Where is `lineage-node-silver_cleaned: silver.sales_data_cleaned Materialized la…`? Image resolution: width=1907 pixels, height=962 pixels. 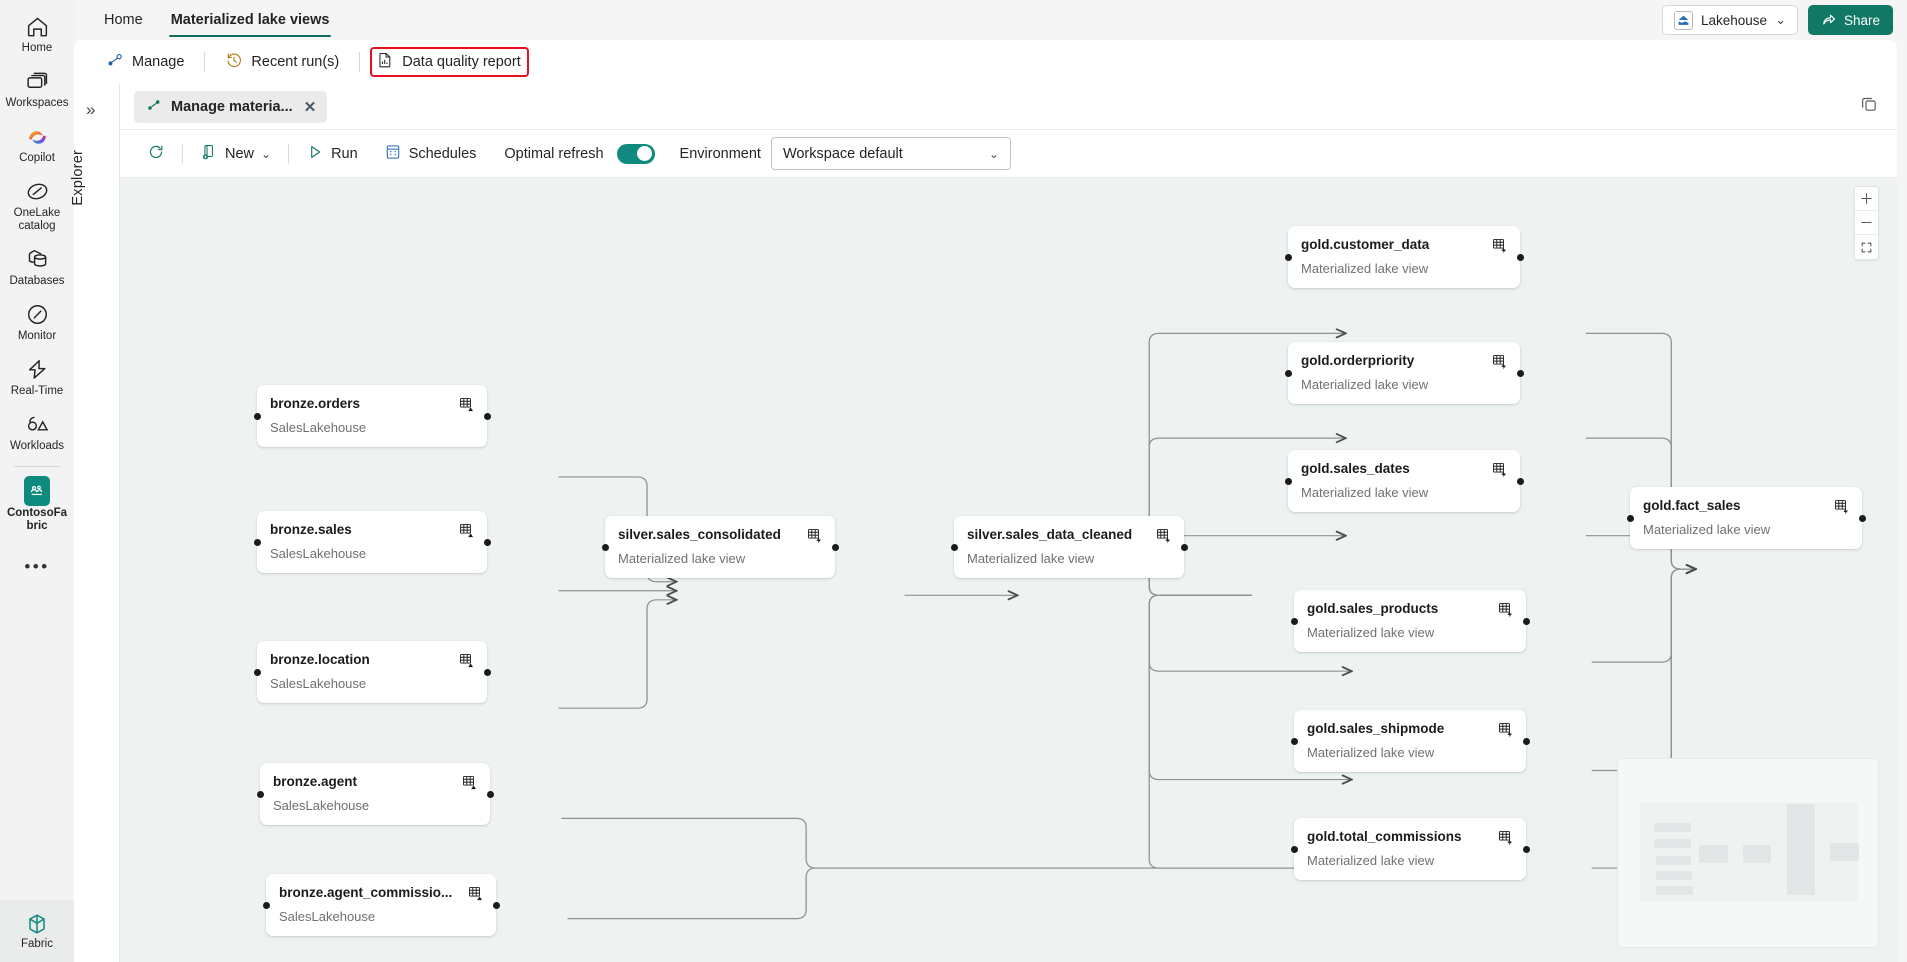
lineage-node-silver_cleaned: silver.sales_data_cleaned Materialized la… is located at coordinates (1069, 547).